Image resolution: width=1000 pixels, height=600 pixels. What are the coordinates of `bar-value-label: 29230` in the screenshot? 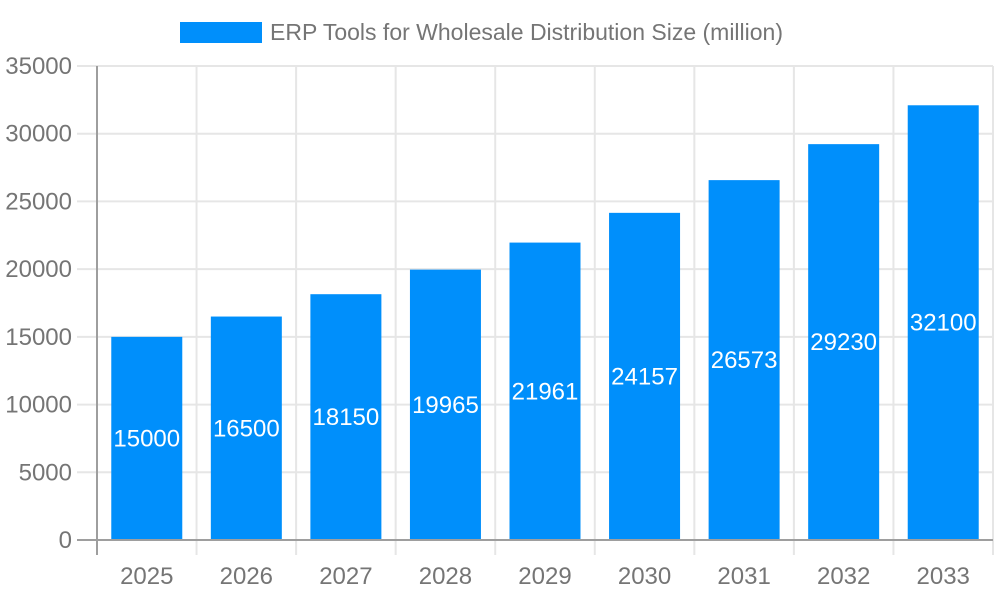 It's located at (843, 342).